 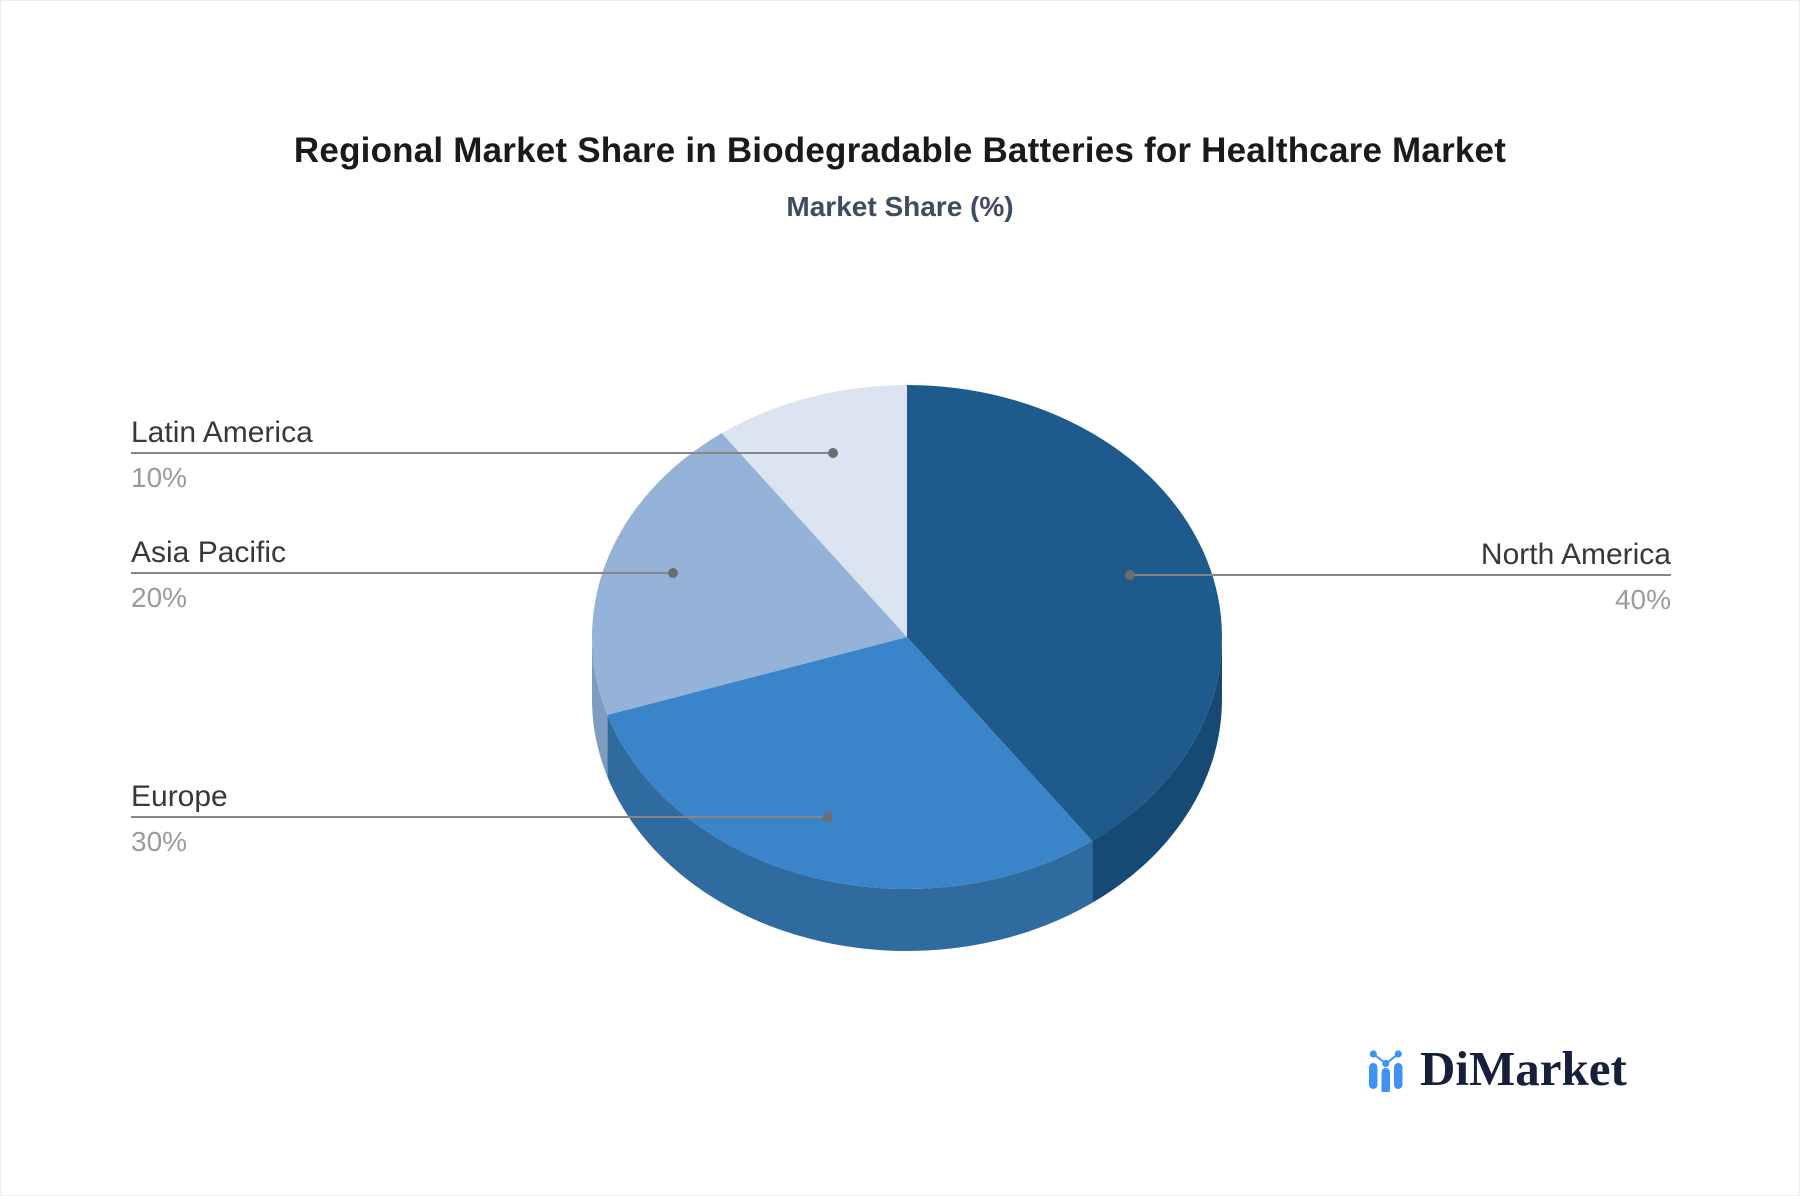 I want to click on leader-dot-asia-pacific, so click(x=673, y=573).